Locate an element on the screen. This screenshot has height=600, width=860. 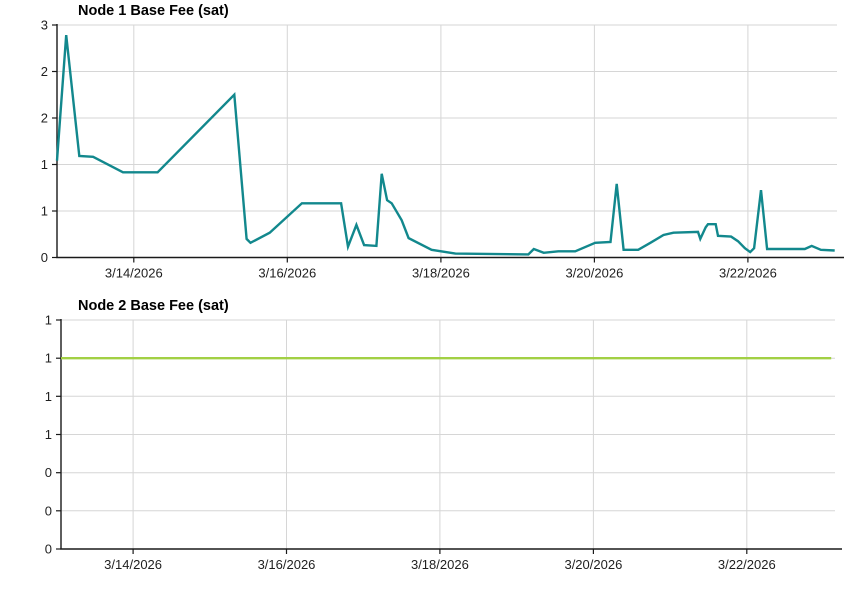
node1-chart-title: Node 1 Base Fee (sat) is located at coordinates (153, 11).